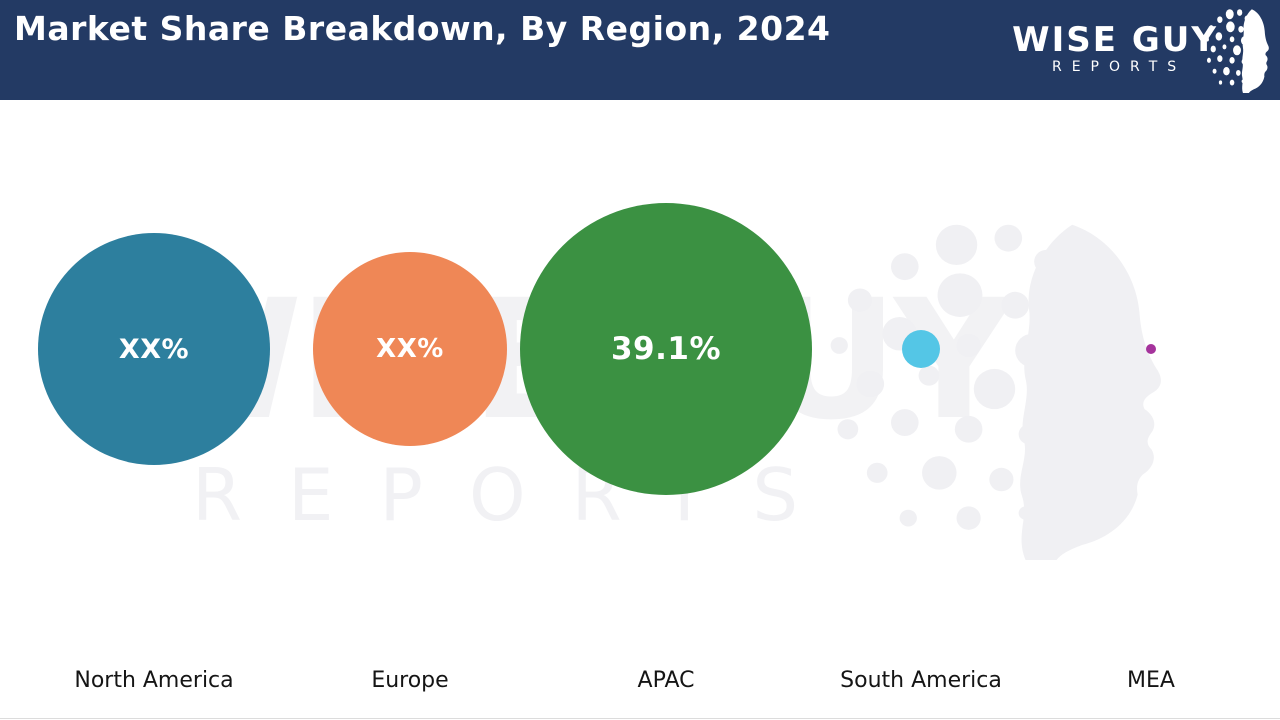  I want to click on bubble-value-label: 39.1%, so click(666, 349).